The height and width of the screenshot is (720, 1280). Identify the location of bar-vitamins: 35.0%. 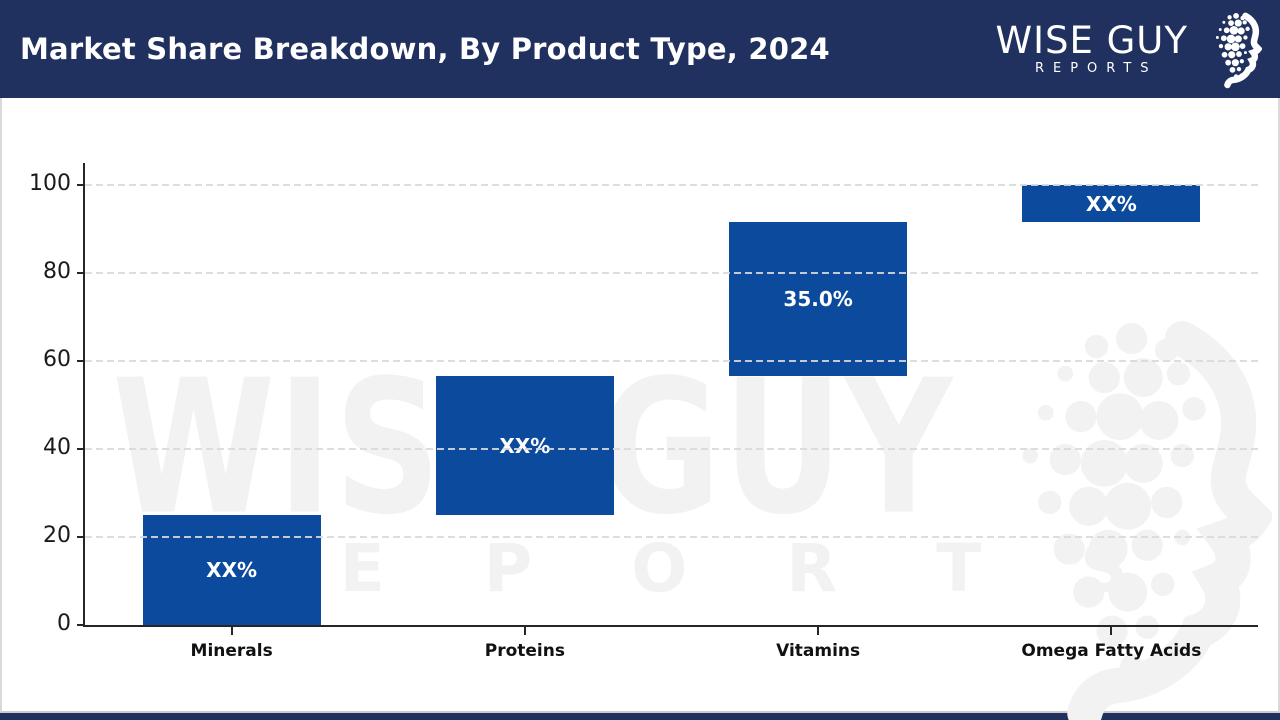
(818, 299).